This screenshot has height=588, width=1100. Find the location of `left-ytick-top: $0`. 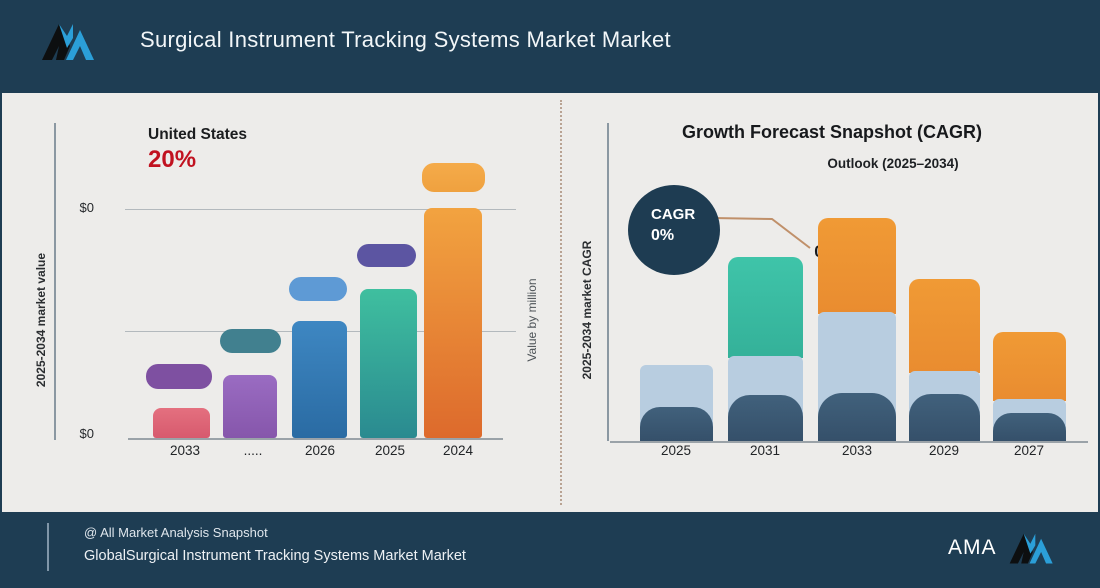

left-ytick-top: $0 is located at coordinates (86, 207).